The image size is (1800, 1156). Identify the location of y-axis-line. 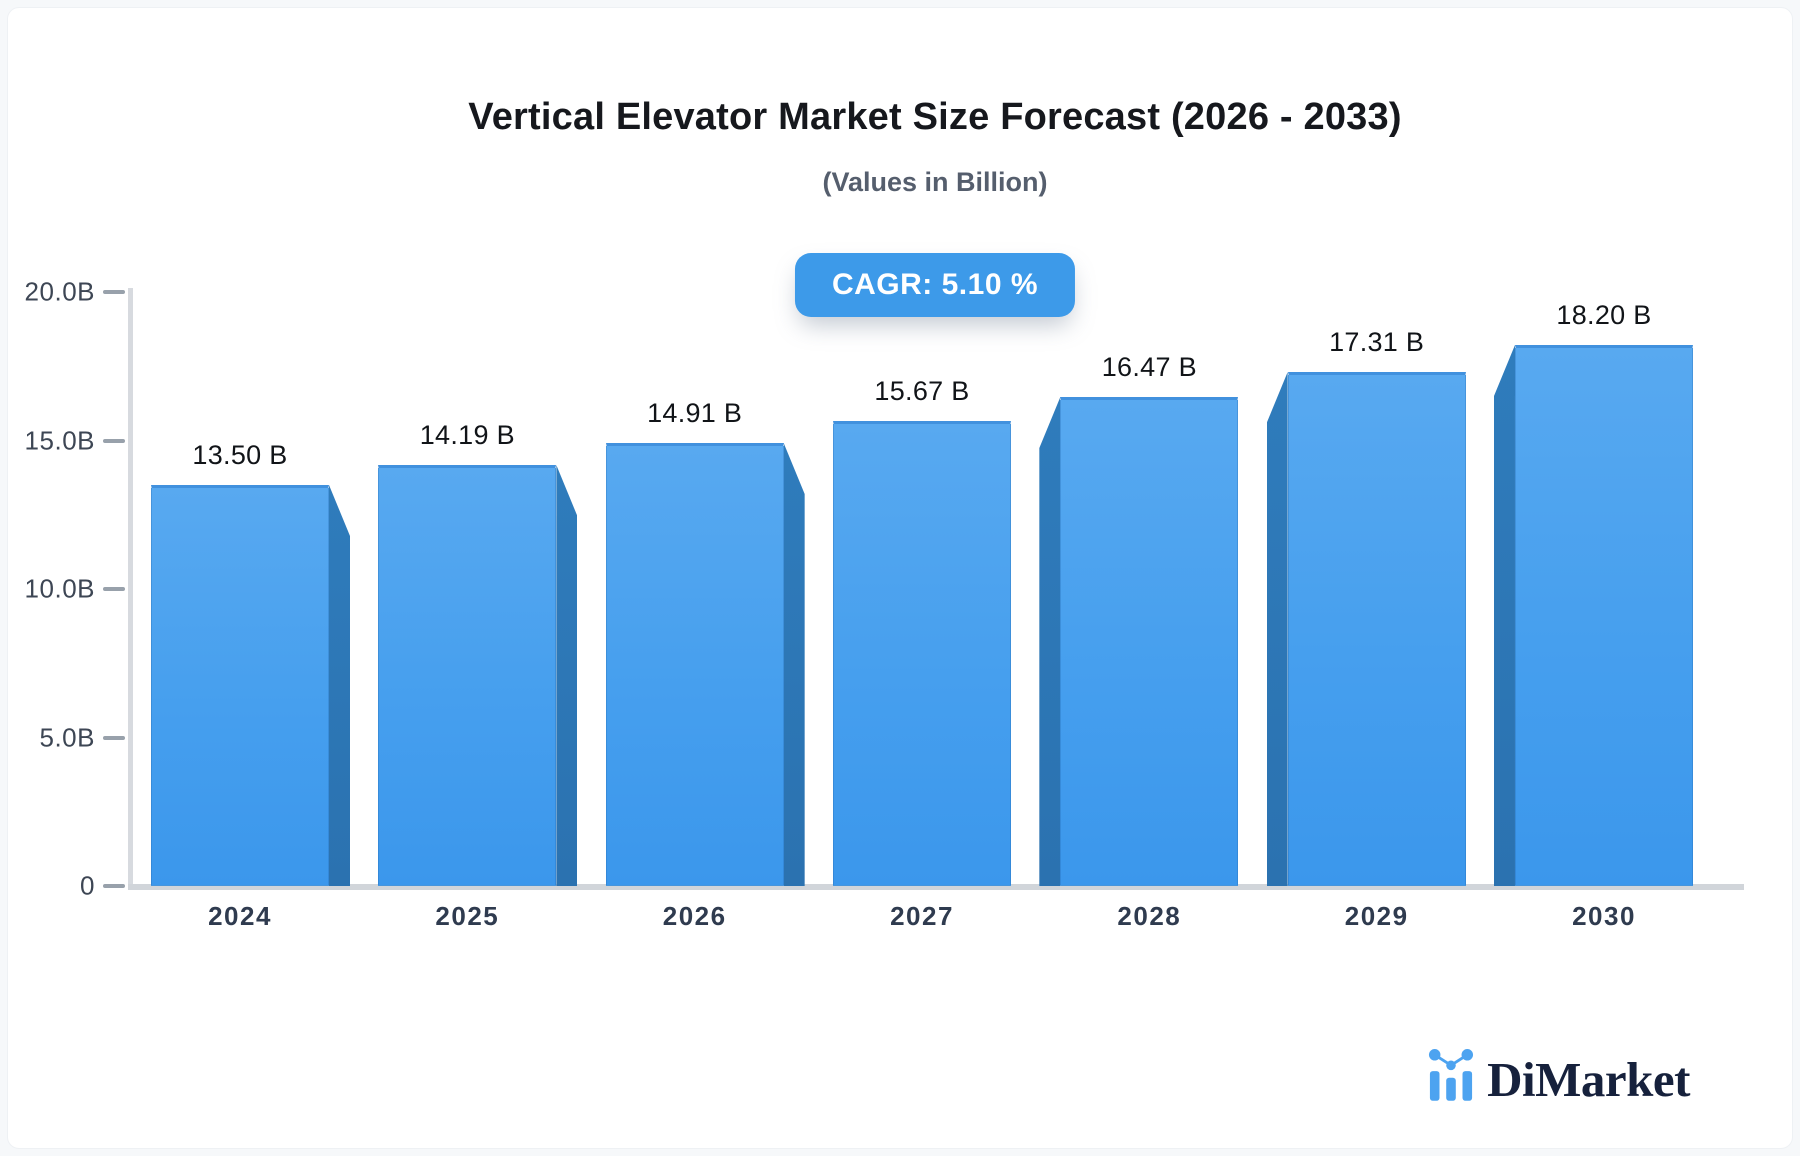
(130, 588).